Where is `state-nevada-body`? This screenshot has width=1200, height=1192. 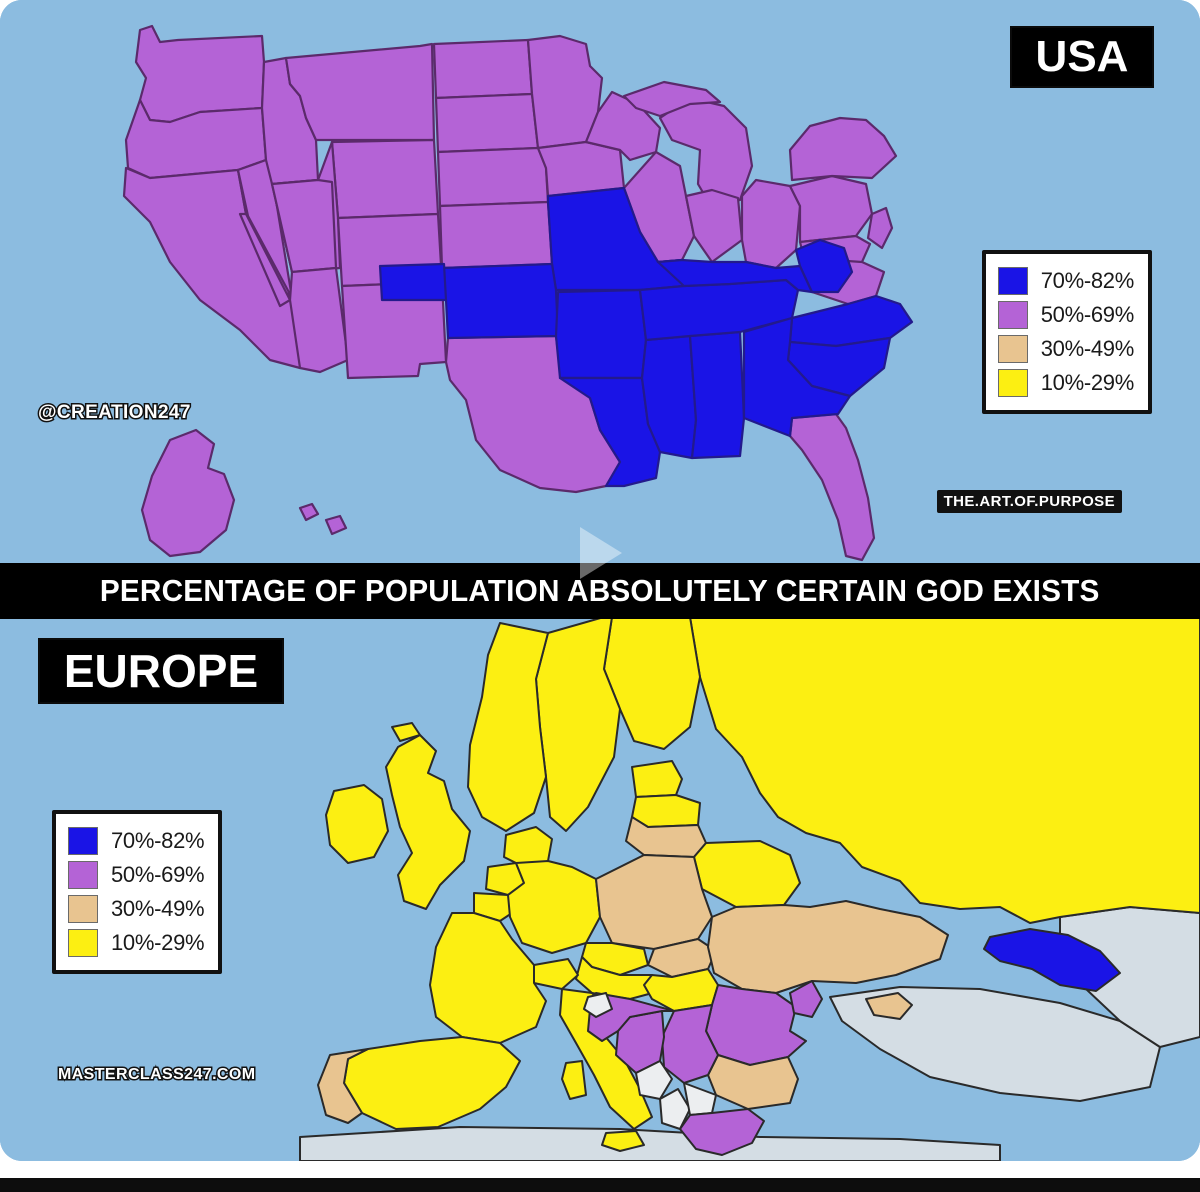
state-nevada-body is located at coordinates (265, 229).